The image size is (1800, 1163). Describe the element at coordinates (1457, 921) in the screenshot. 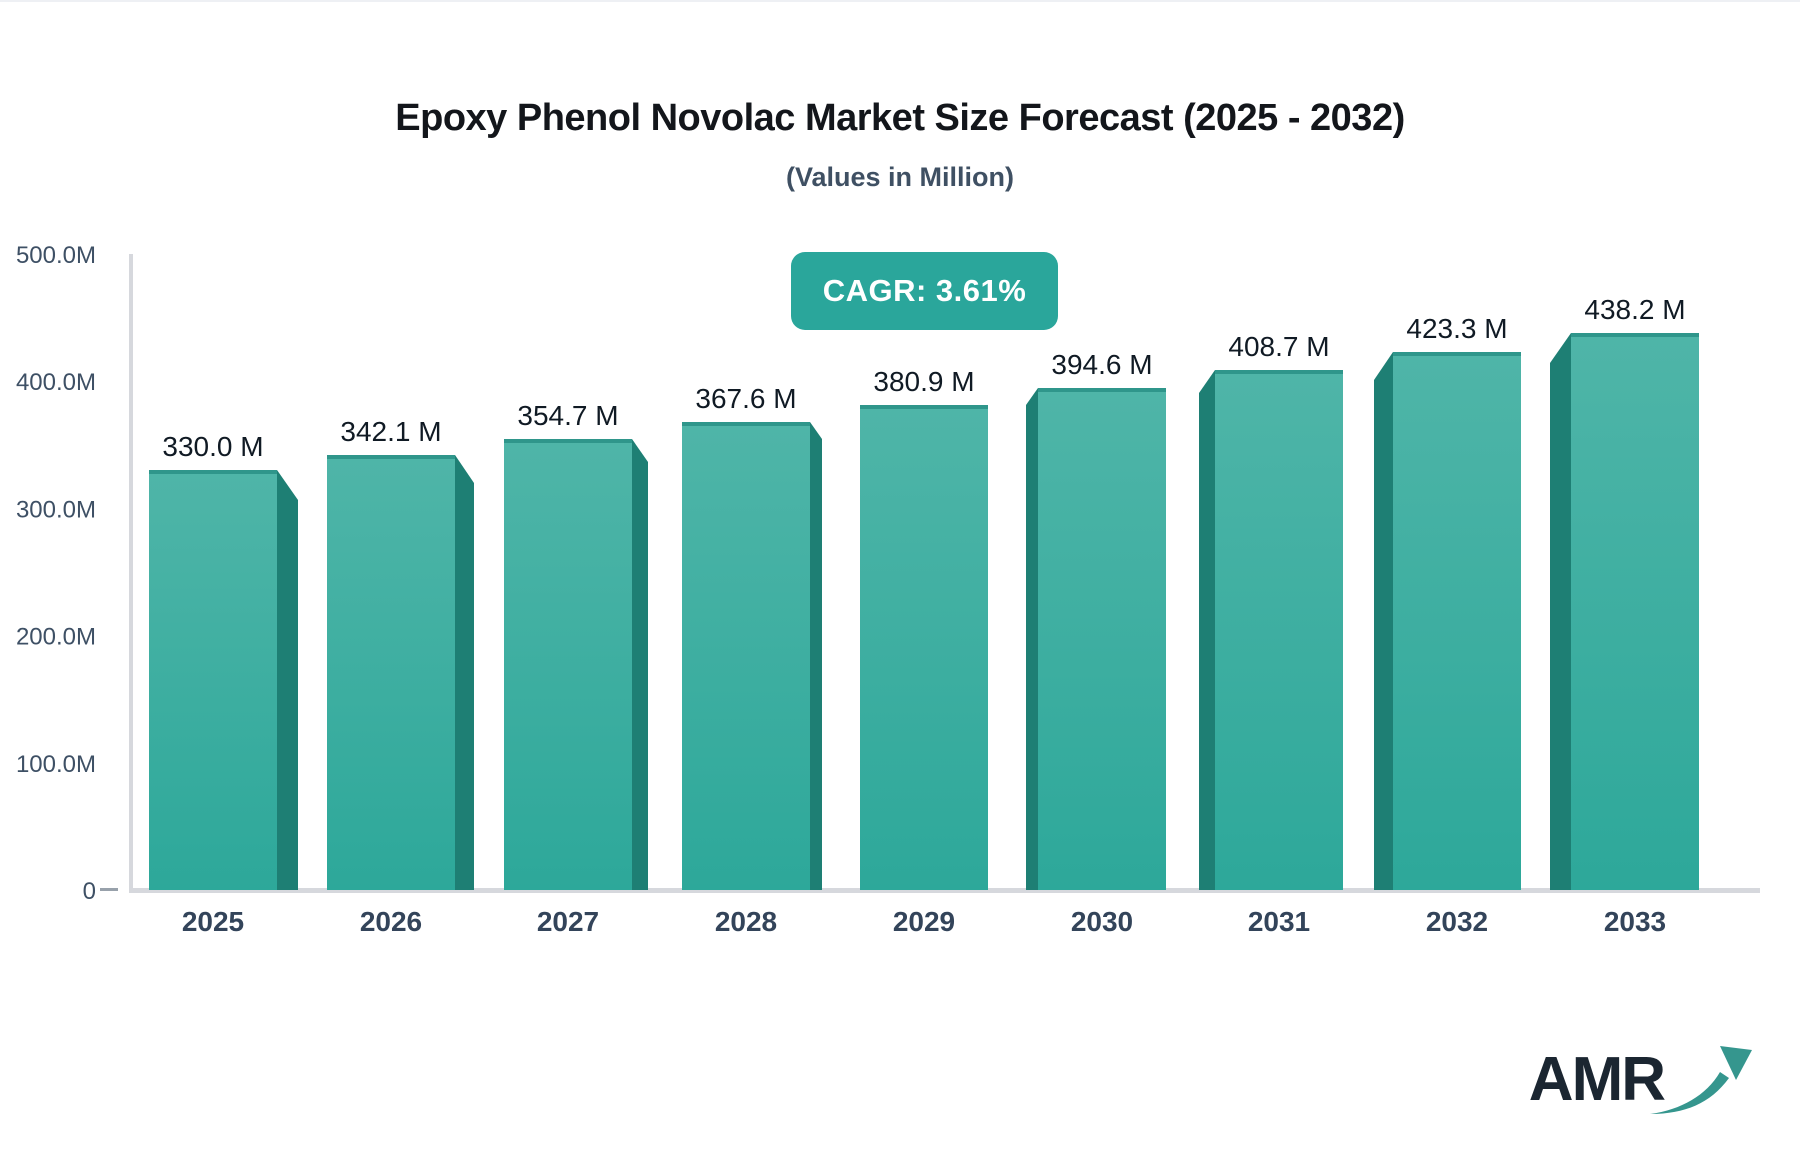

I see `x-tick-label-2032: 2032` at that location.